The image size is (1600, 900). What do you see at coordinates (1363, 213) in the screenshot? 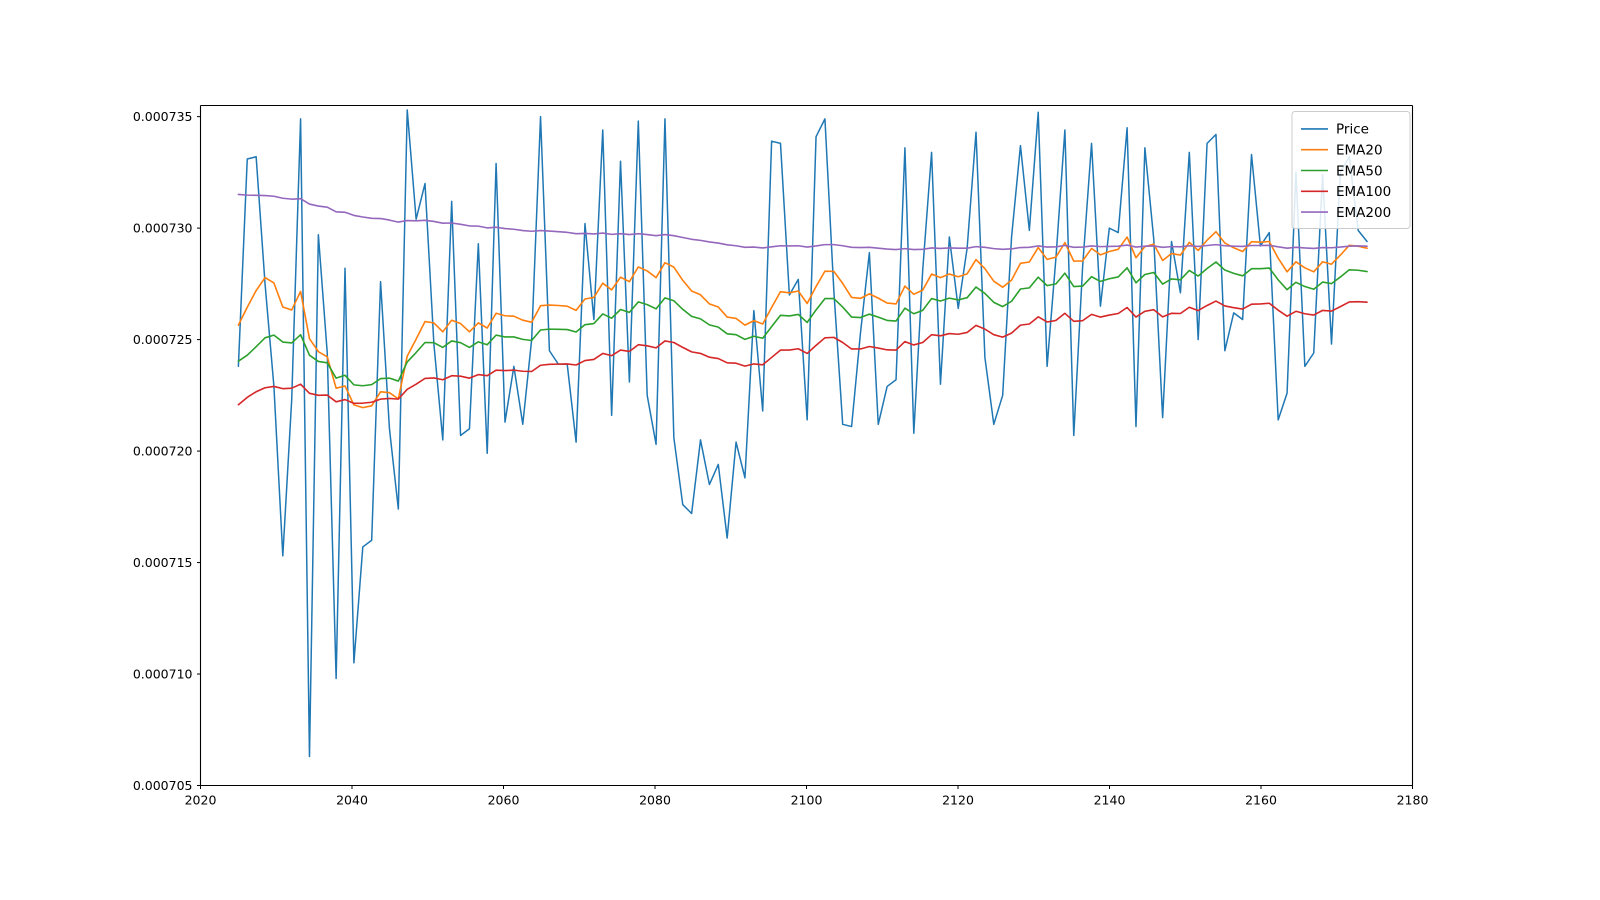
I see `legend-label-ema200: EMA200` at bounding box center [1363, 213].